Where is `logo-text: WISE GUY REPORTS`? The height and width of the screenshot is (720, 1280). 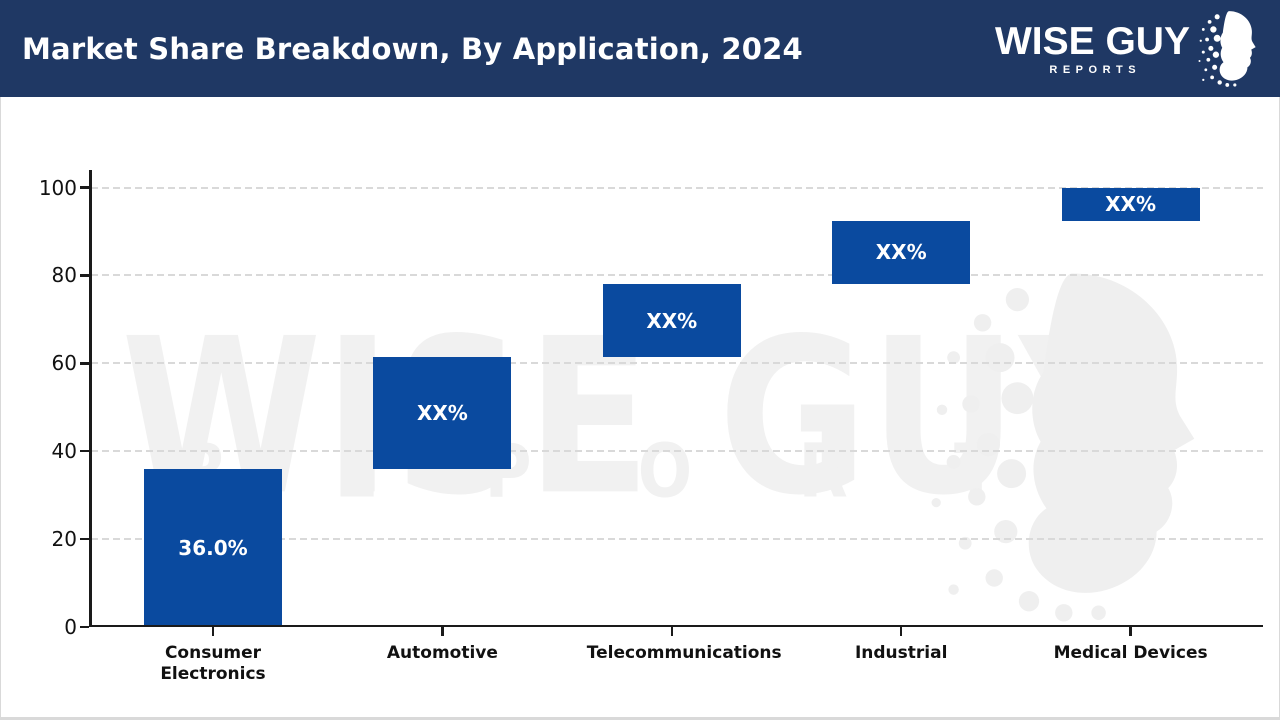
logo-text: WISE GUY REPORTS is located at coordinates (1092, 49).